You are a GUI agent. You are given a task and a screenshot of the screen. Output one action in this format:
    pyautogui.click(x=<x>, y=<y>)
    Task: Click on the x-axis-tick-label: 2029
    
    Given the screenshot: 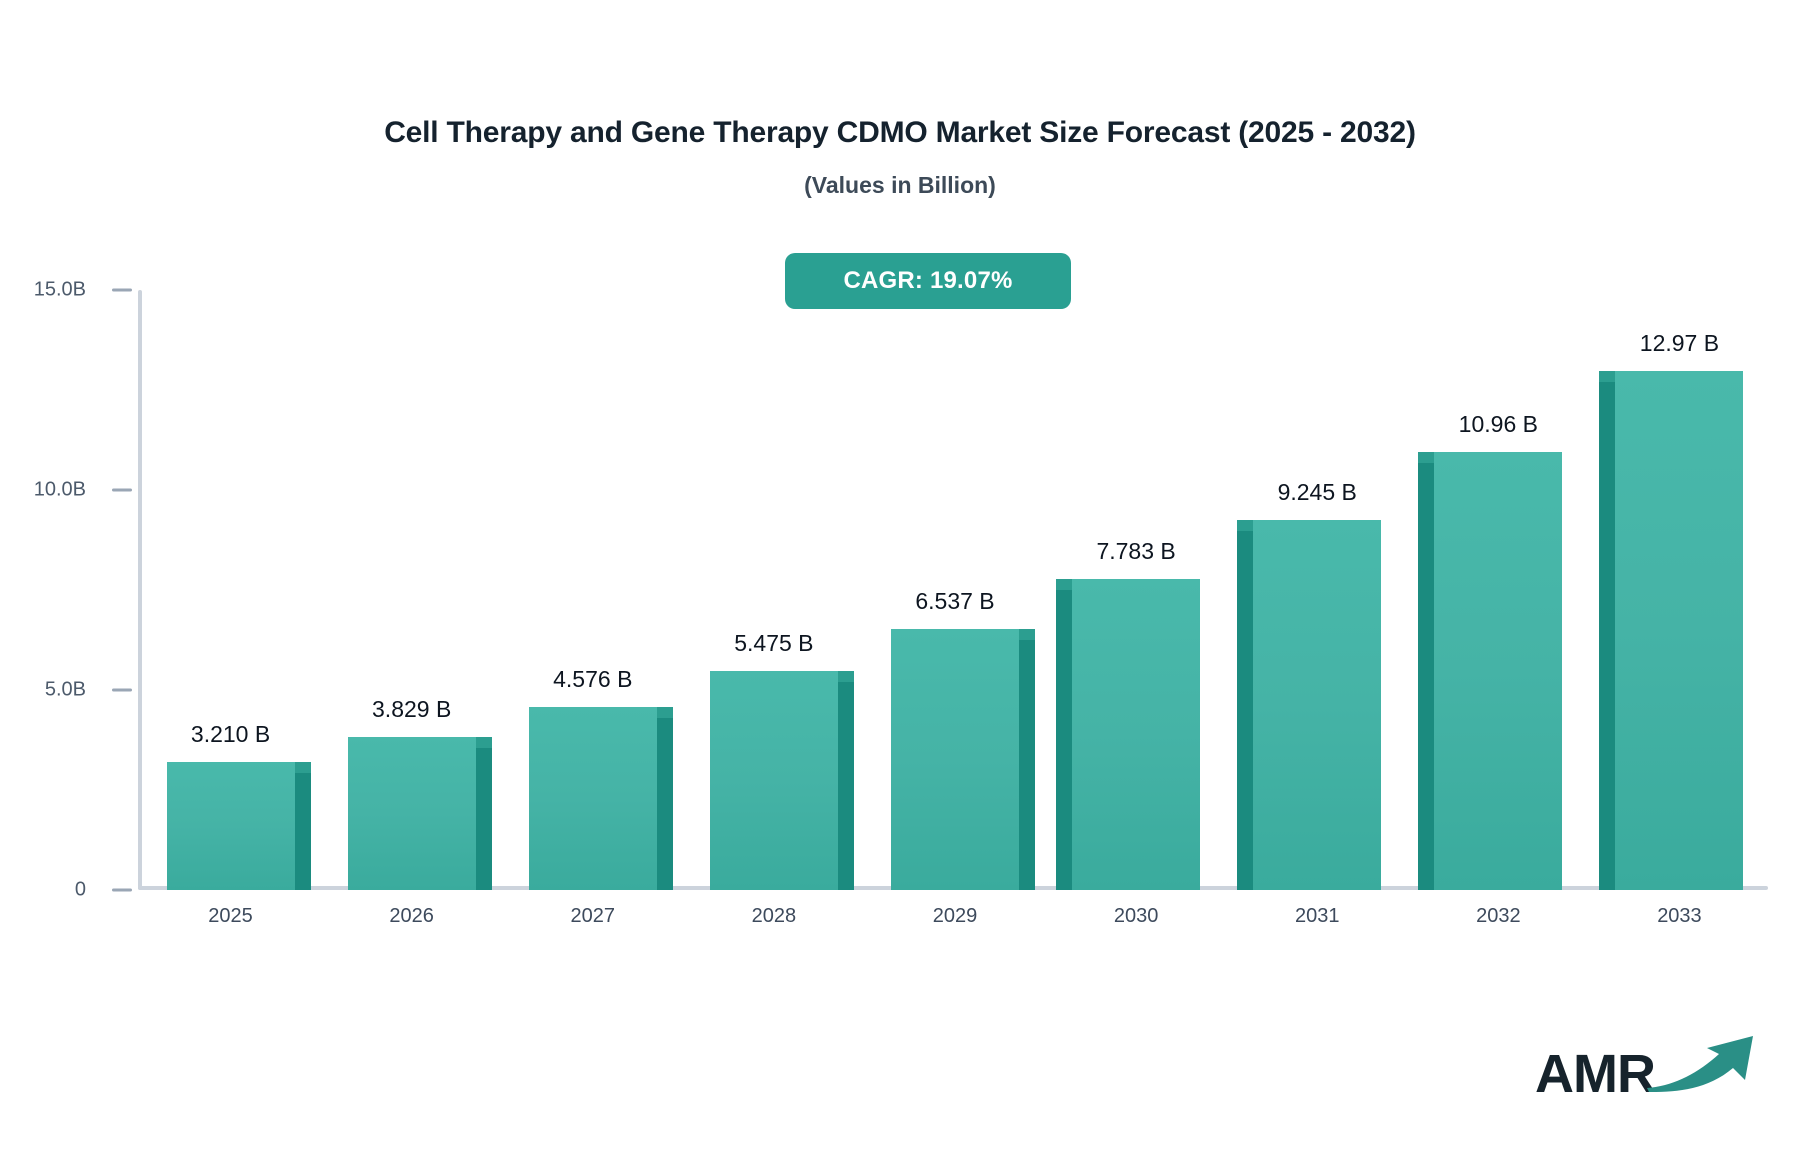 What is the action you would take?
    pyautogui.click(x=955, y=916)
    